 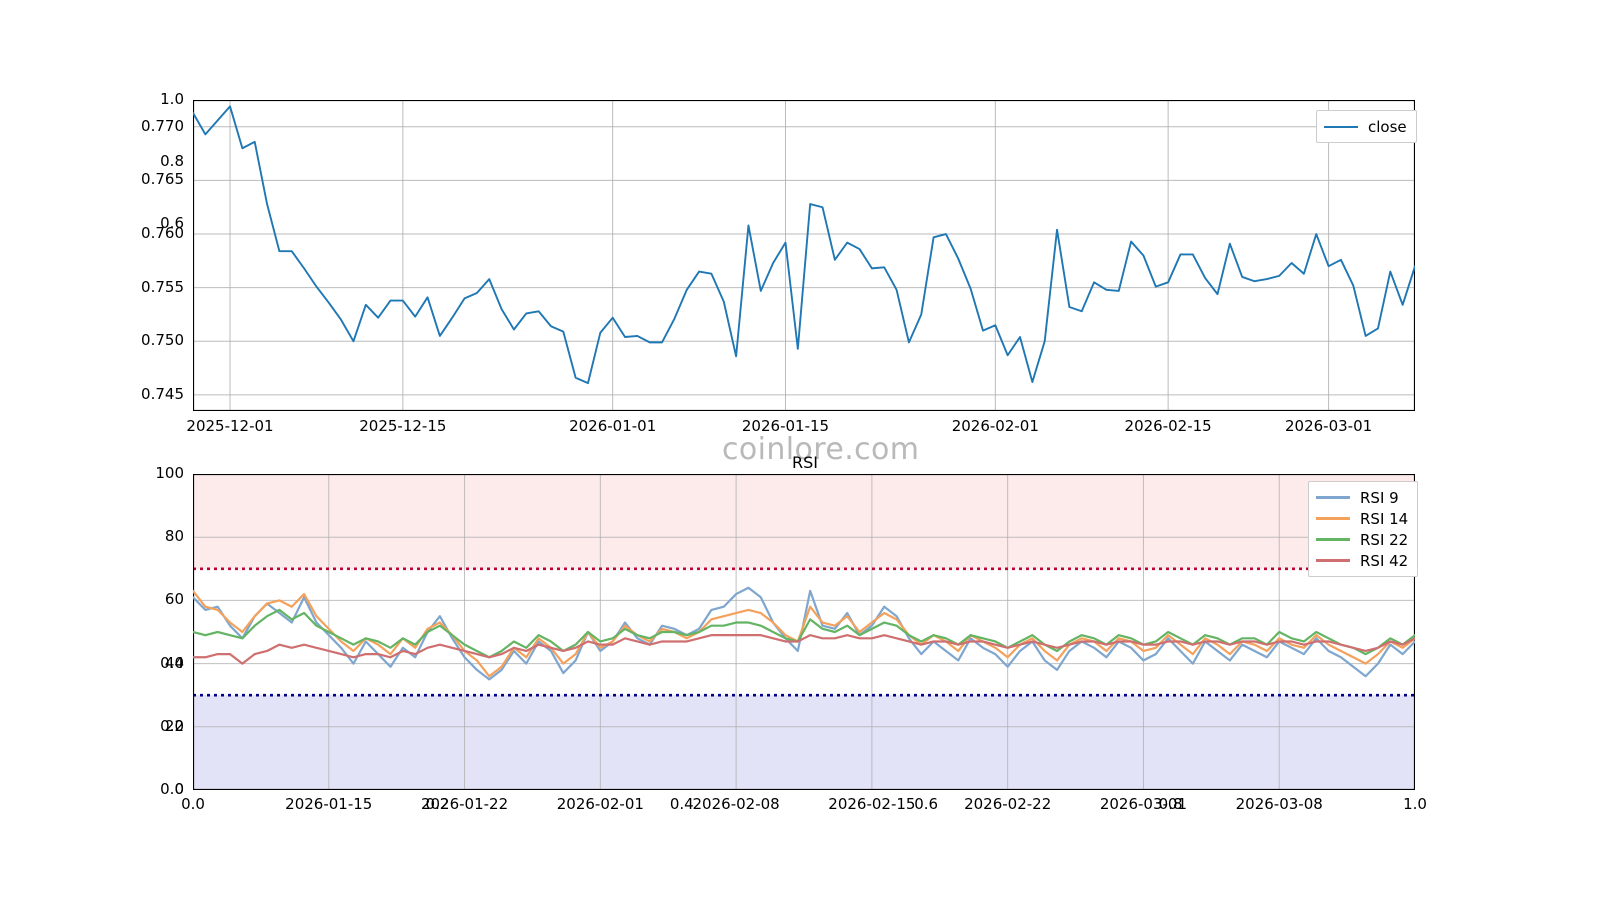 What do you see at coordinates (681, 804) in the screenshot?
I see `rsi-x-tick-overlay-label: 0.4` at bounding box center [681, 804].